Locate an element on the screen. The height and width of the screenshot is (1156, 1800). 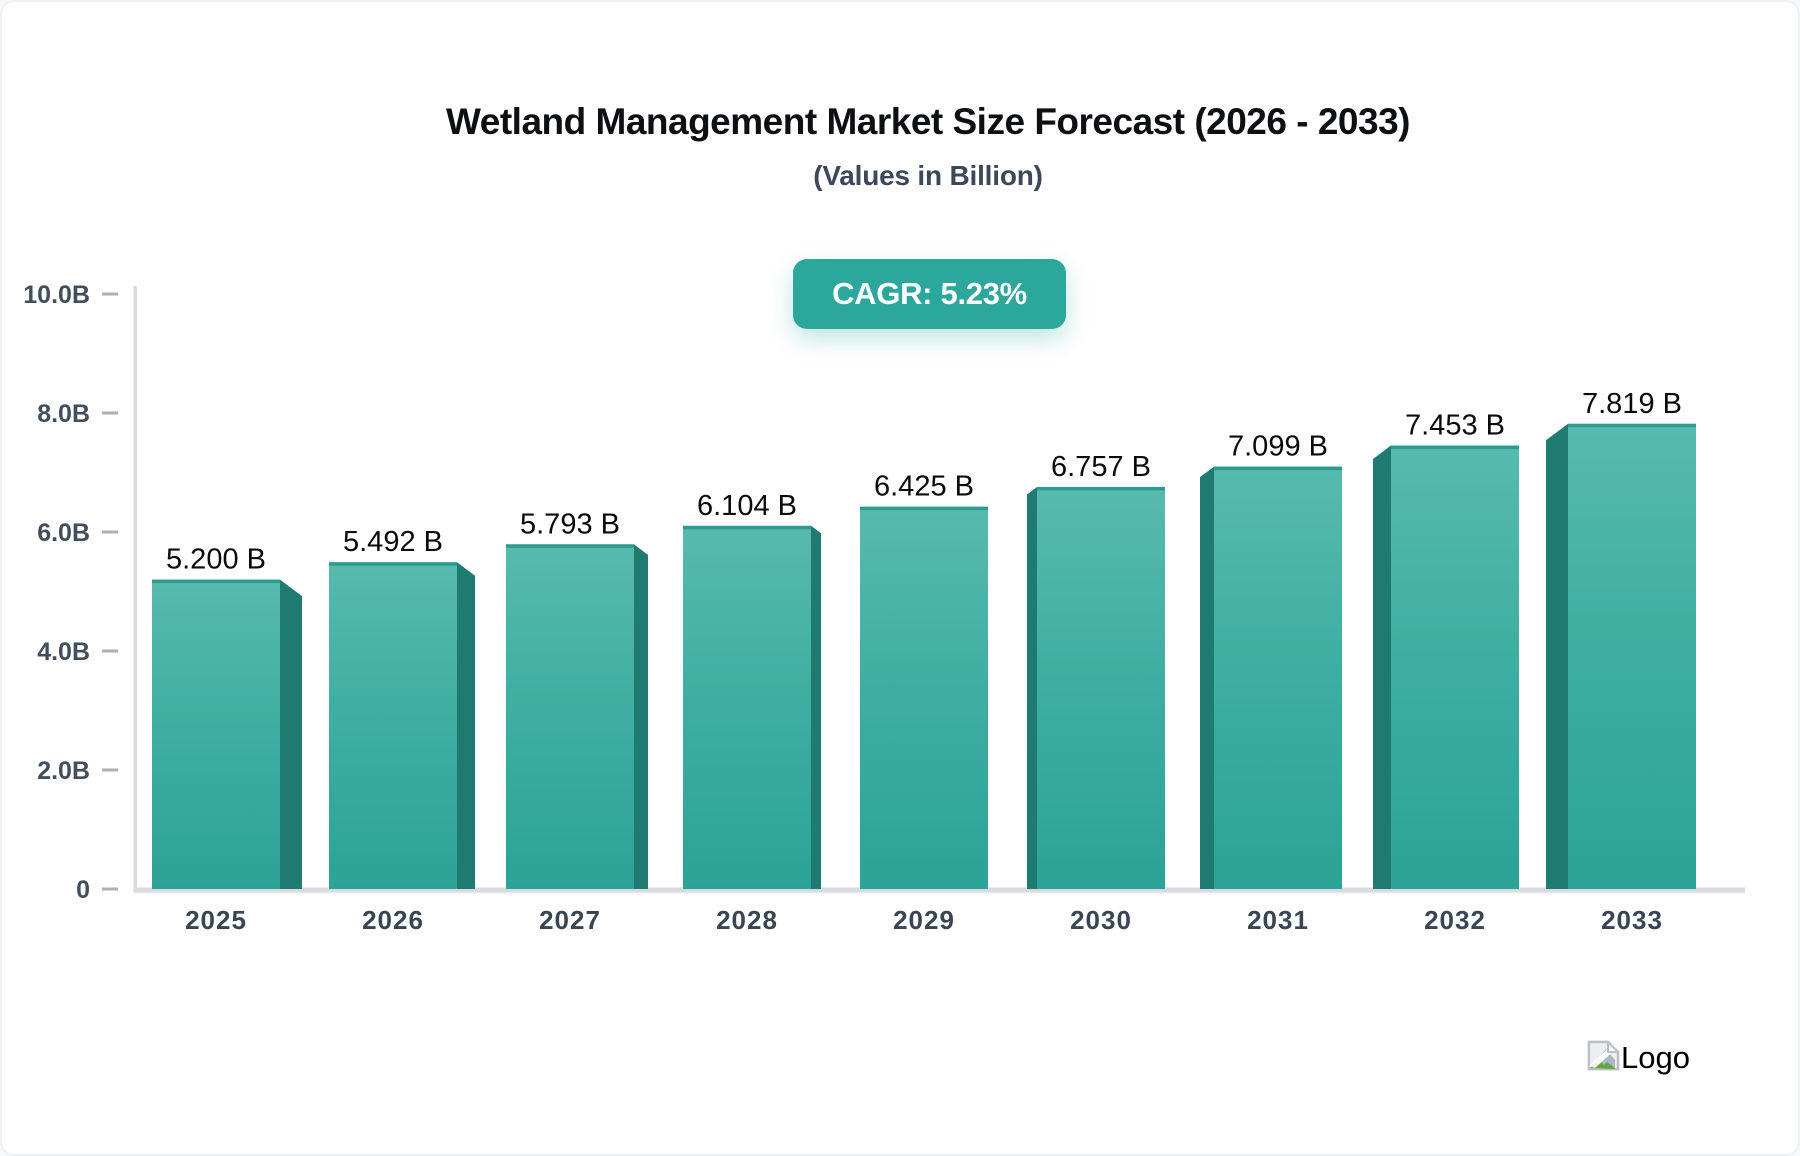
cagr-badge: CAGR: 5.23% is located at coordinates (929, 294).